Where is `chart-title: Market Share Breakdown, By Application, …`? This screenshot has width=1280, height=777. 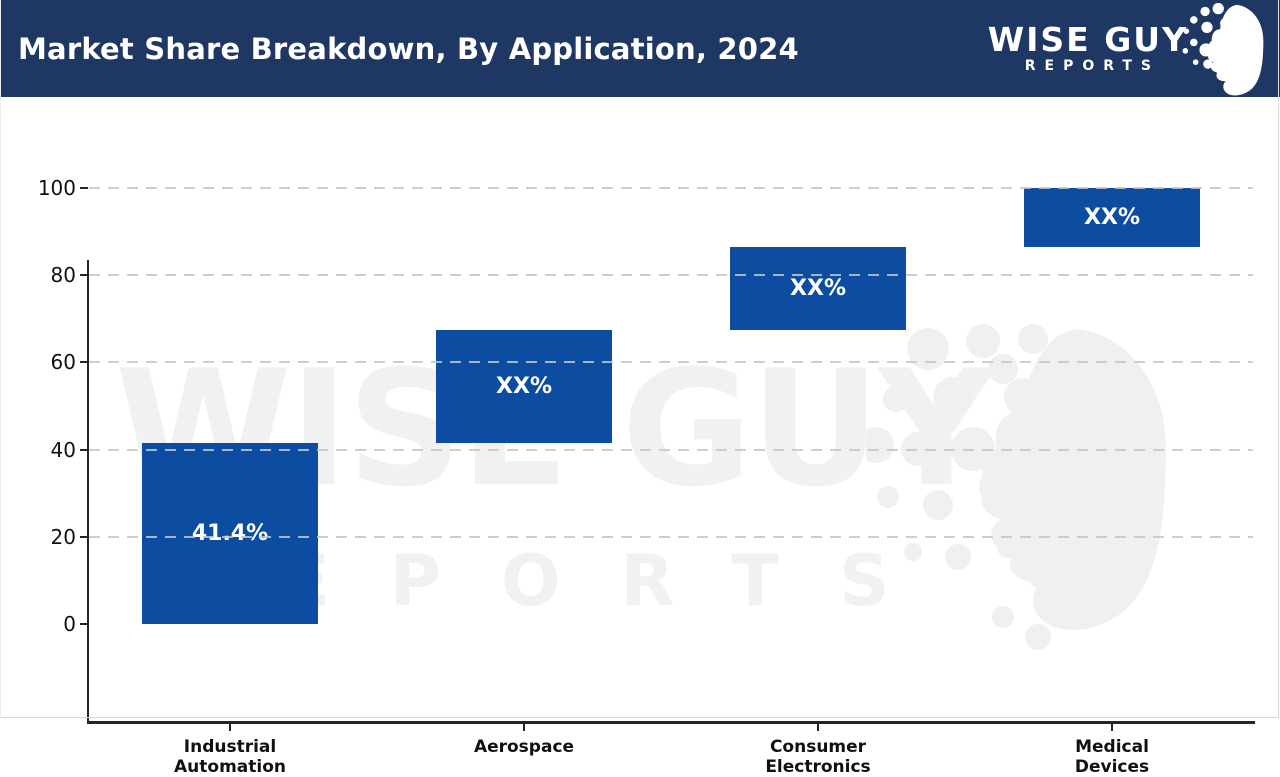 chart-title: Market Share Breakdown, By Application, … is located at coordinates (408, 48).